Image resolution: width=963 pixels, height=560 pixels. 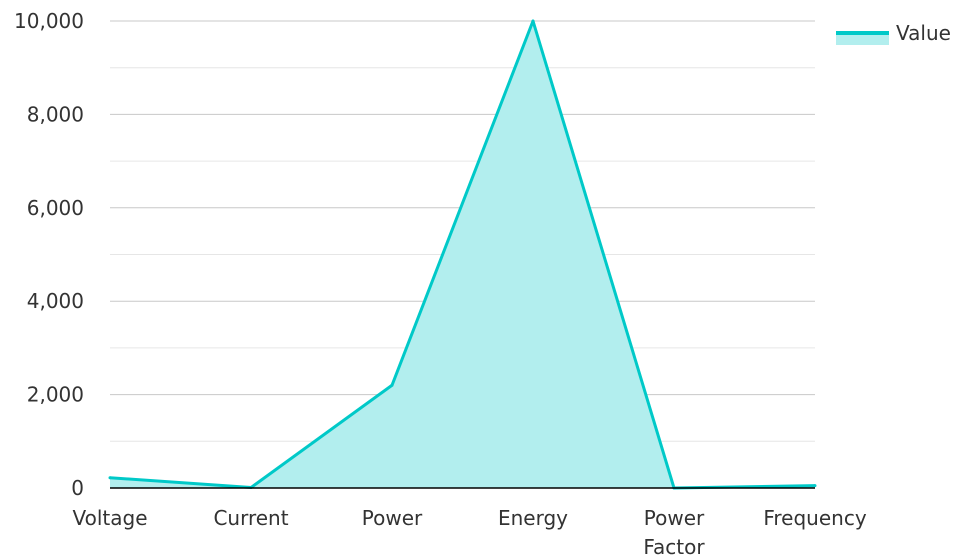 I want to click on y-tick-label: 6,000, so click(x=55, y=208).